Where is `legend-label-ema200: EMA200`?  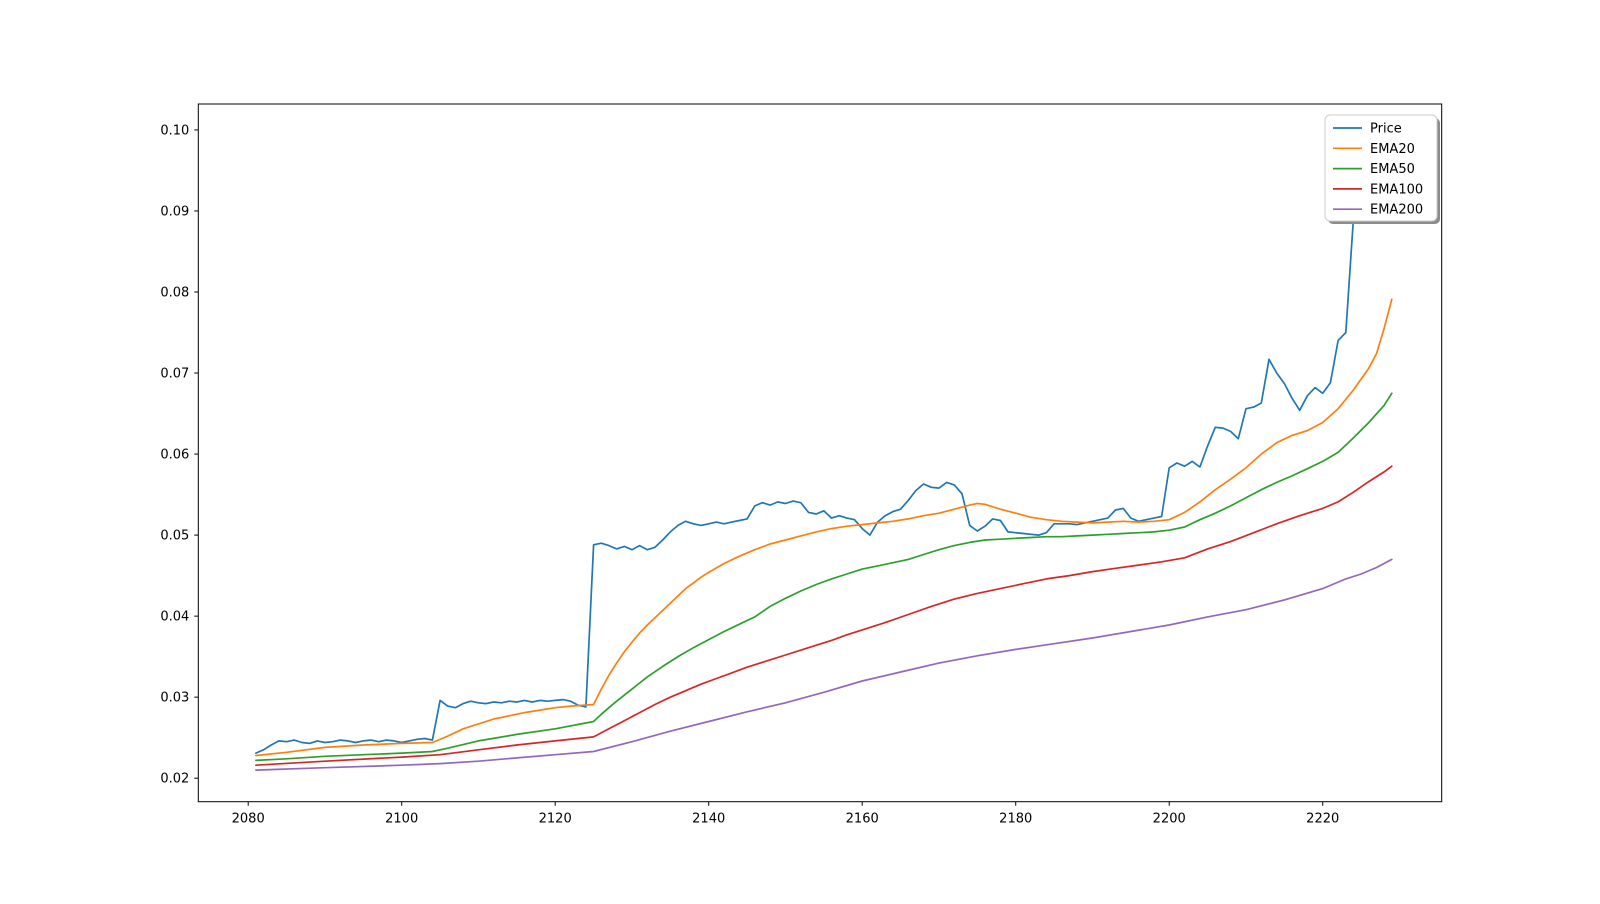
legend-label-ema200: EMA200 is located at coordinates (1396, 210).